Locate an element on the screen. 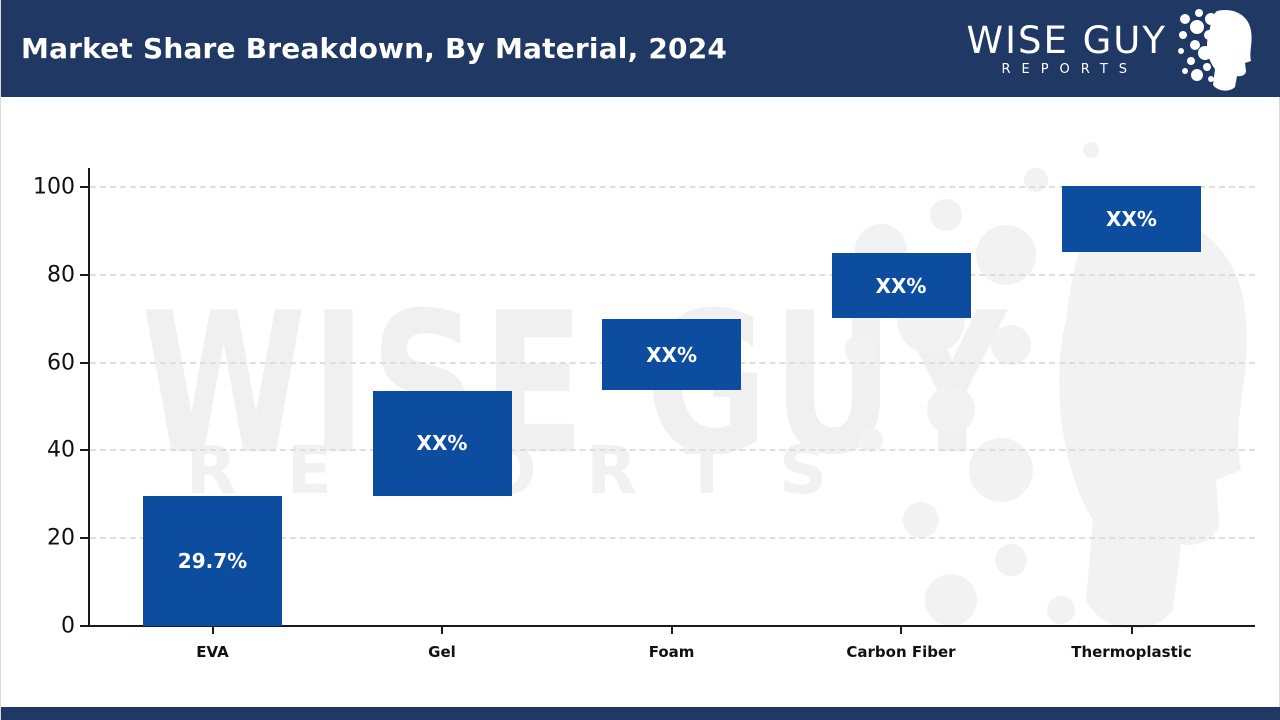 The height and width of the screenshot is (720, 1280). logo-wordmark: WISE GUY is located at coordinates (1066, 40).